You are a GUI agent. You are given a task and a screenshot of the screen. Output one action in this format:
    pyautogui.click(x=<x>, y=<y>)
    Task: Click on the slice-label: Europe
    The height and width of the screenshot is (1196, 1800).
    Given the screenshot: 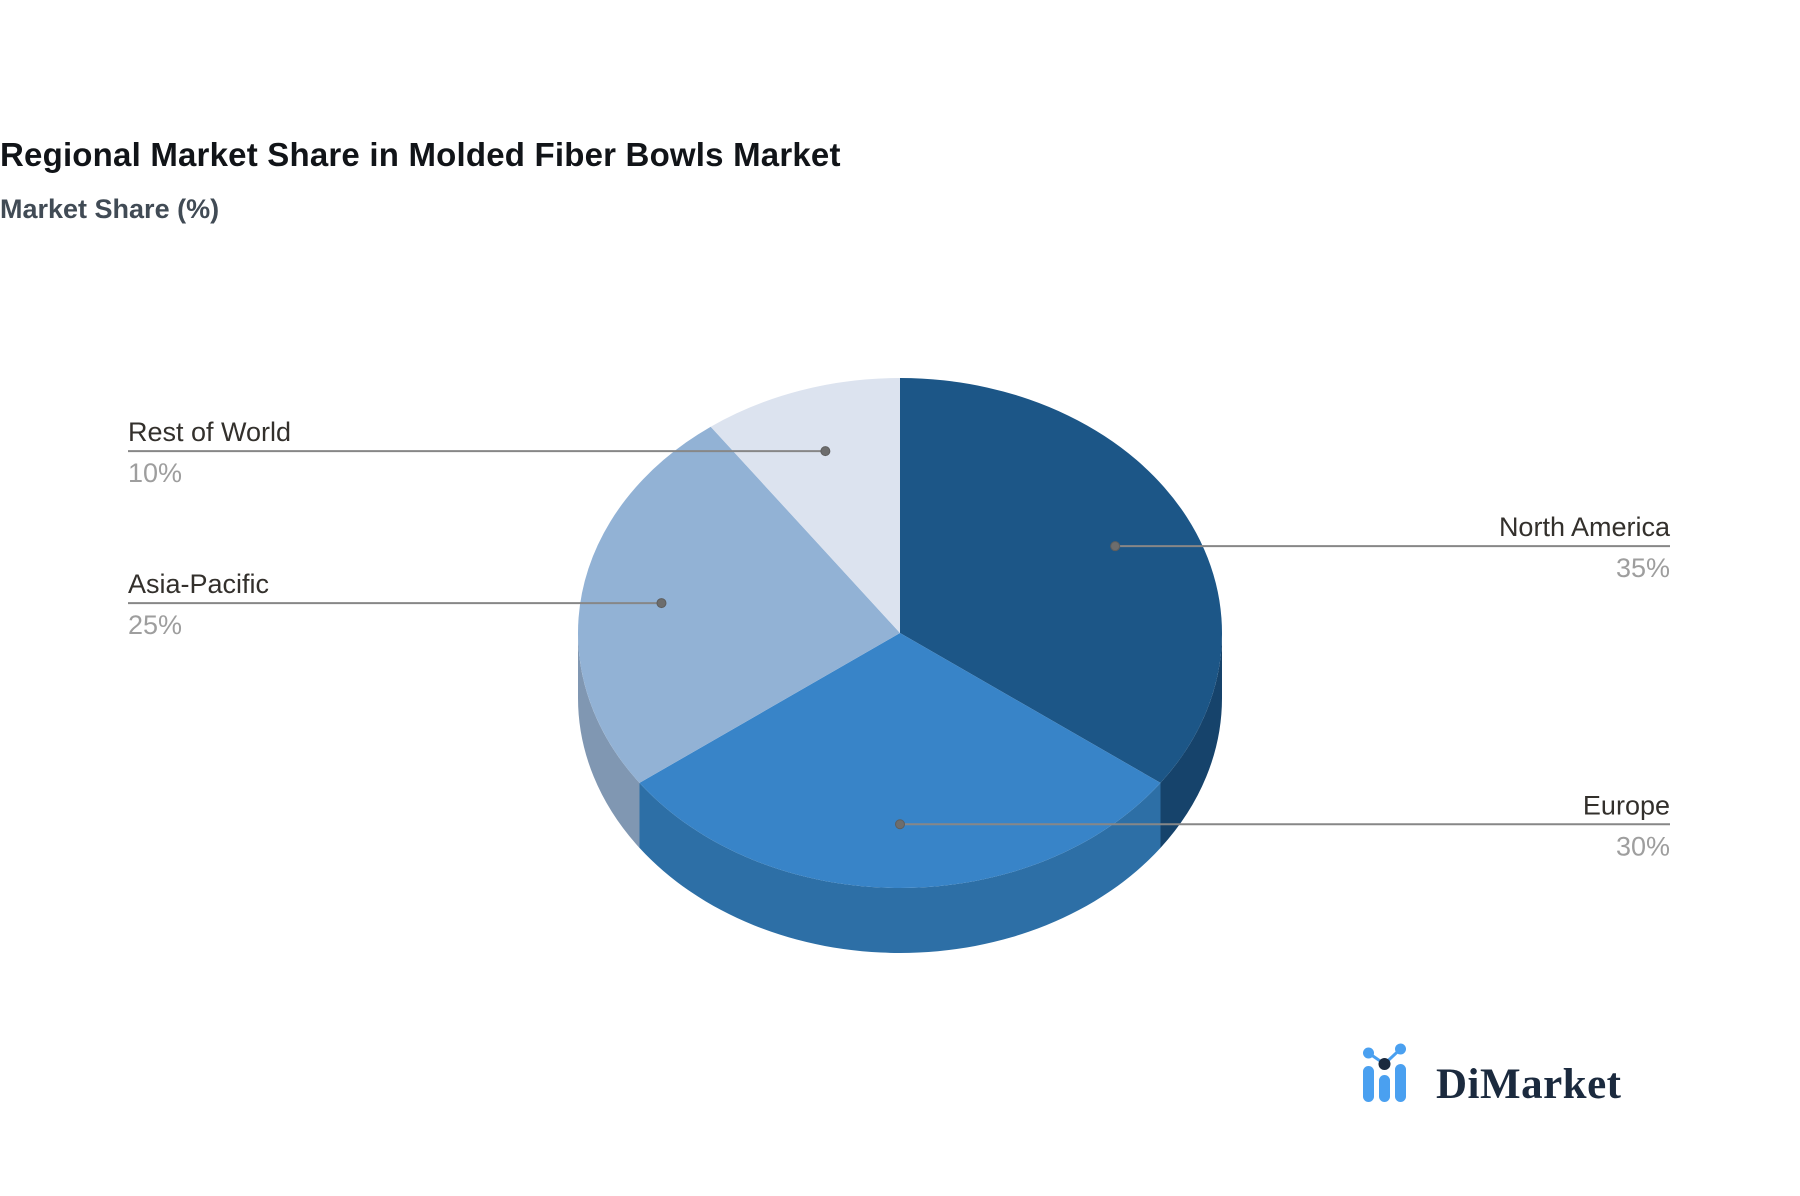 What is the action you would take?
    pyautogui.click(x=1626, y=805)
    